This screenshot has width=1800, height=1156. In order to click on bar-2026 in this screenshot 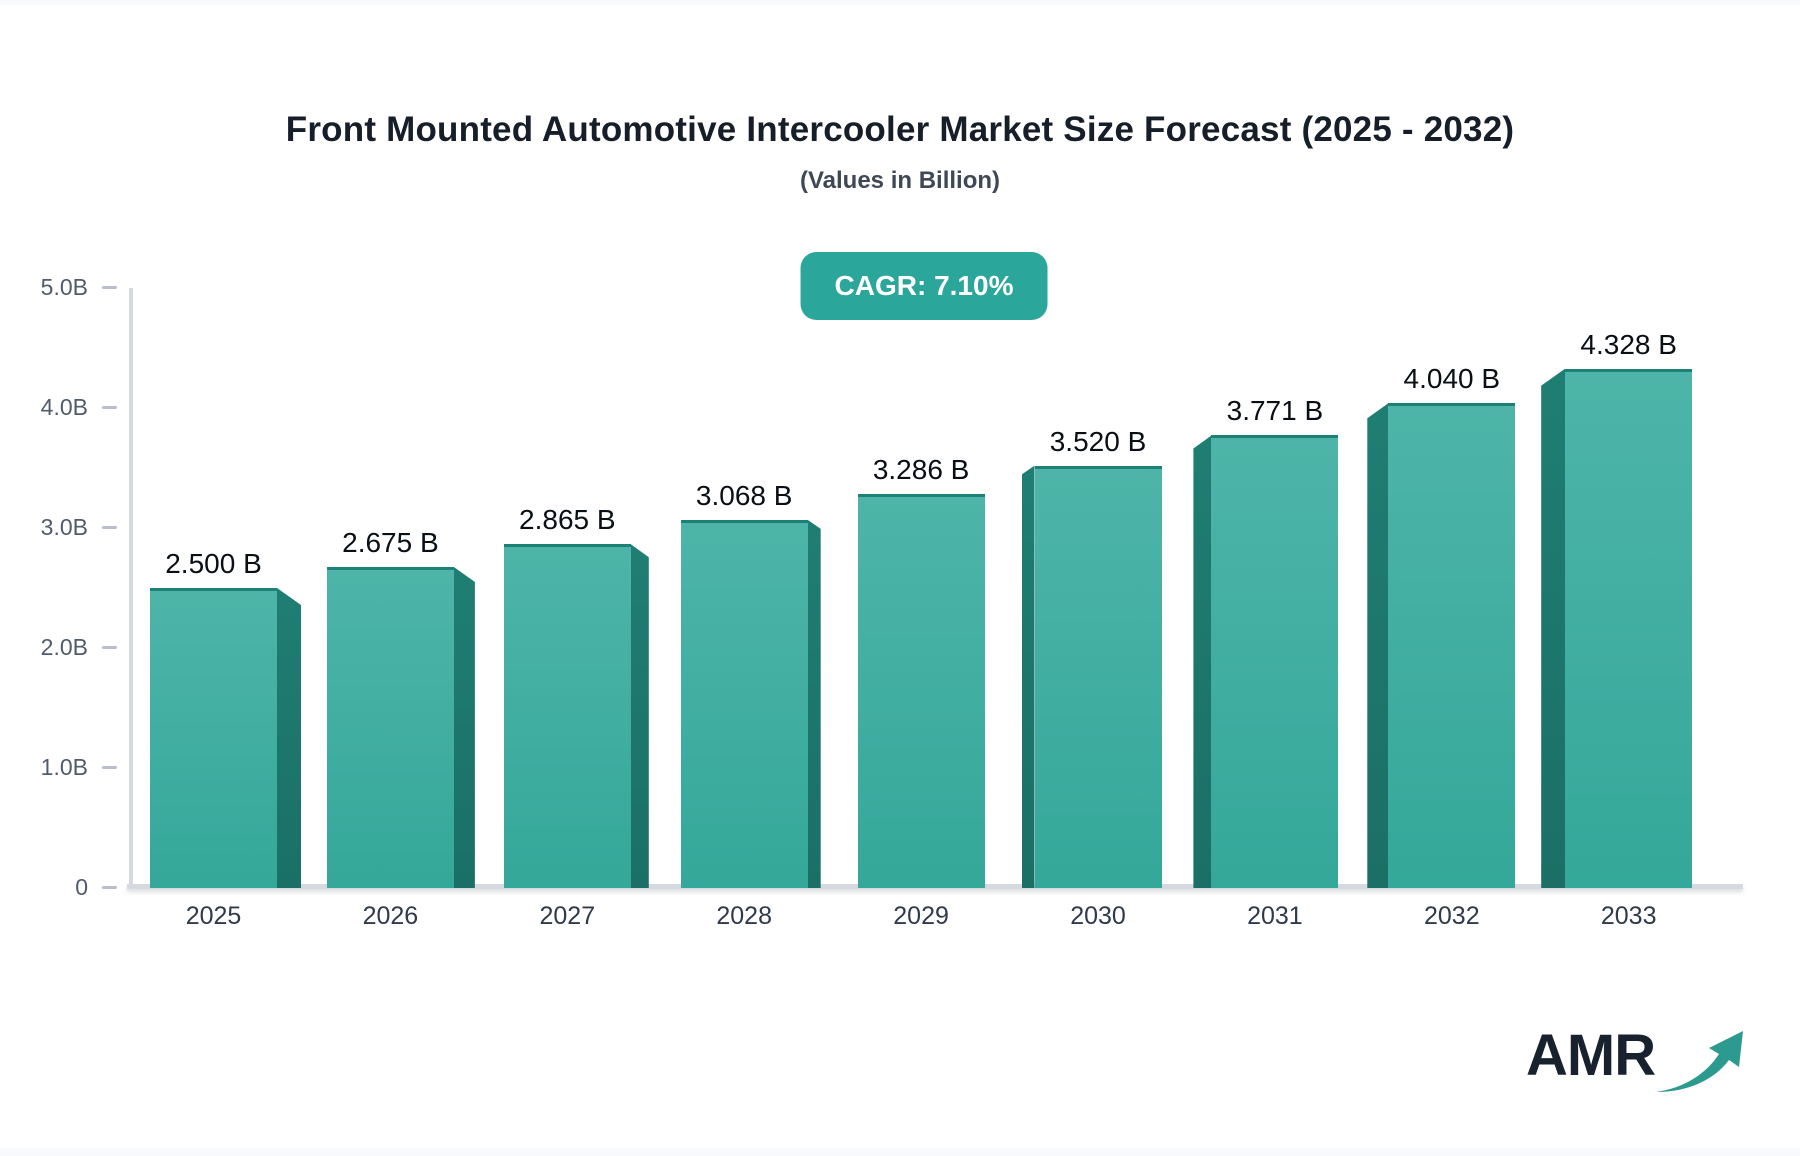, I will do `click(390, 727)`.